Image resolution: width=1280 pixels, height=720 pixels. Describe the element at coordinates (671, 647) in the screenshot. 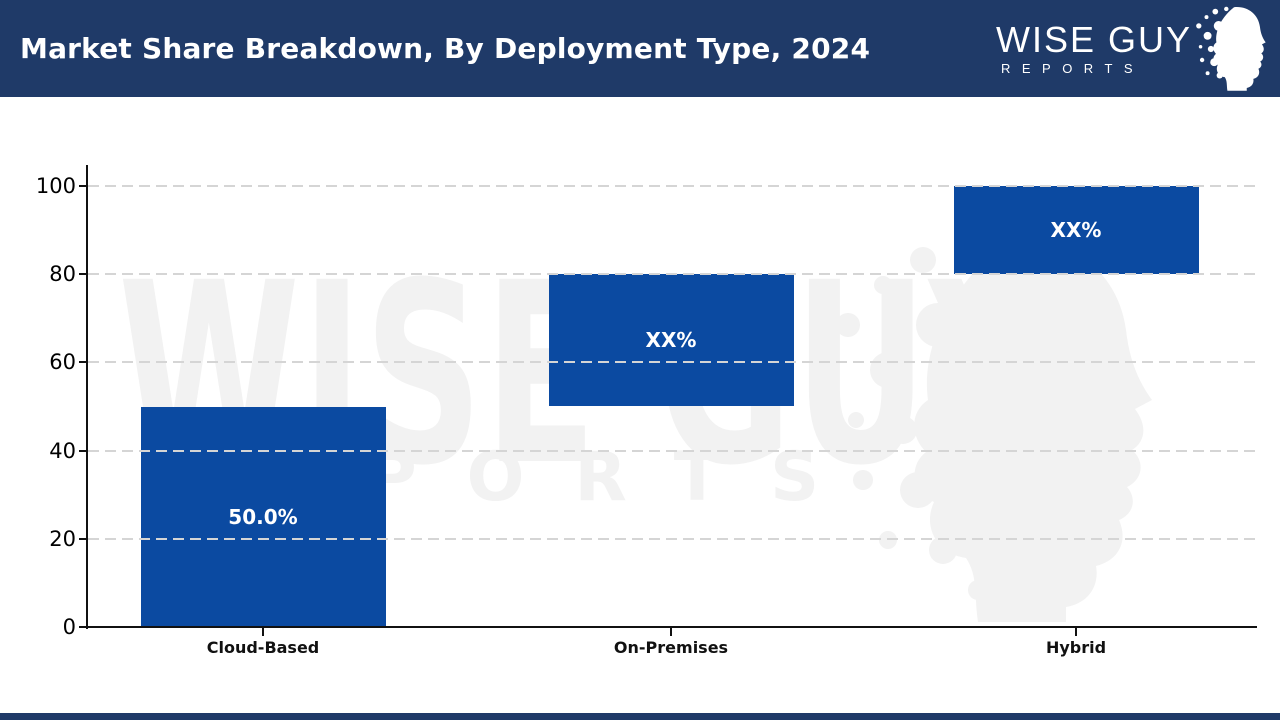

I see `x-axis-category-label: On-Premises` at that location.